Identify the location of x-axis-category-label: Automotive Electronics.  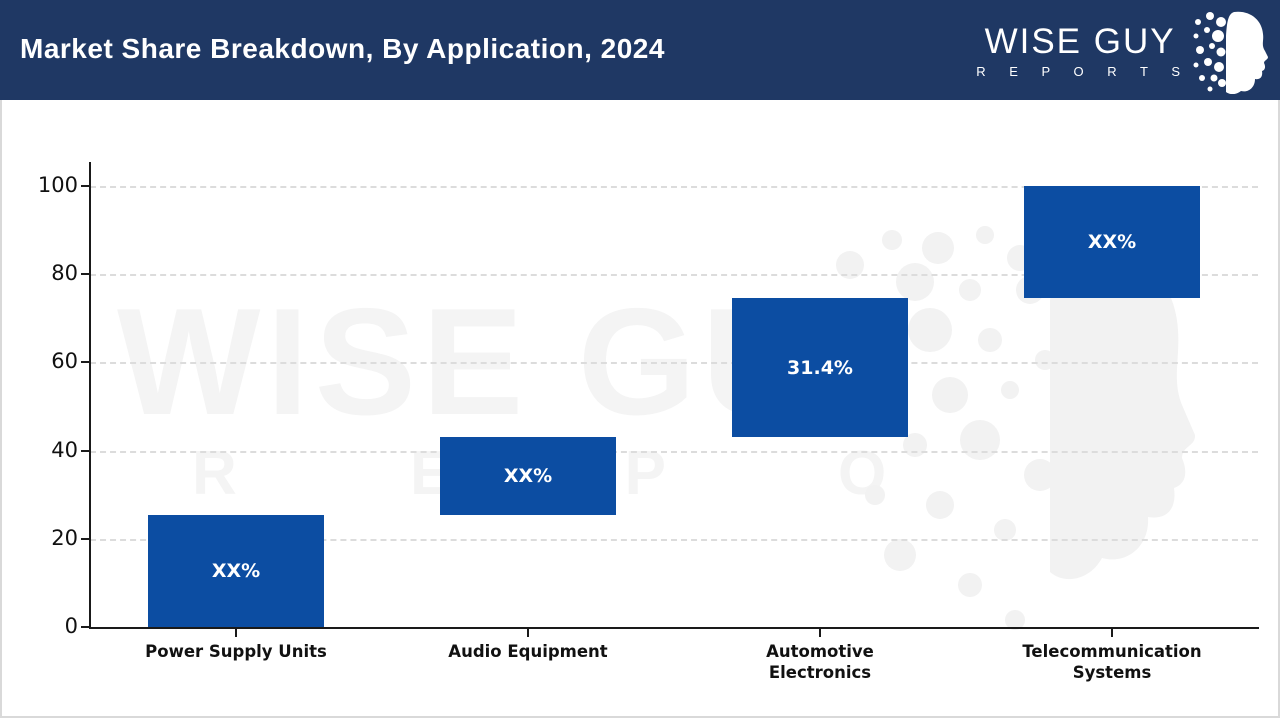
(820, 662).